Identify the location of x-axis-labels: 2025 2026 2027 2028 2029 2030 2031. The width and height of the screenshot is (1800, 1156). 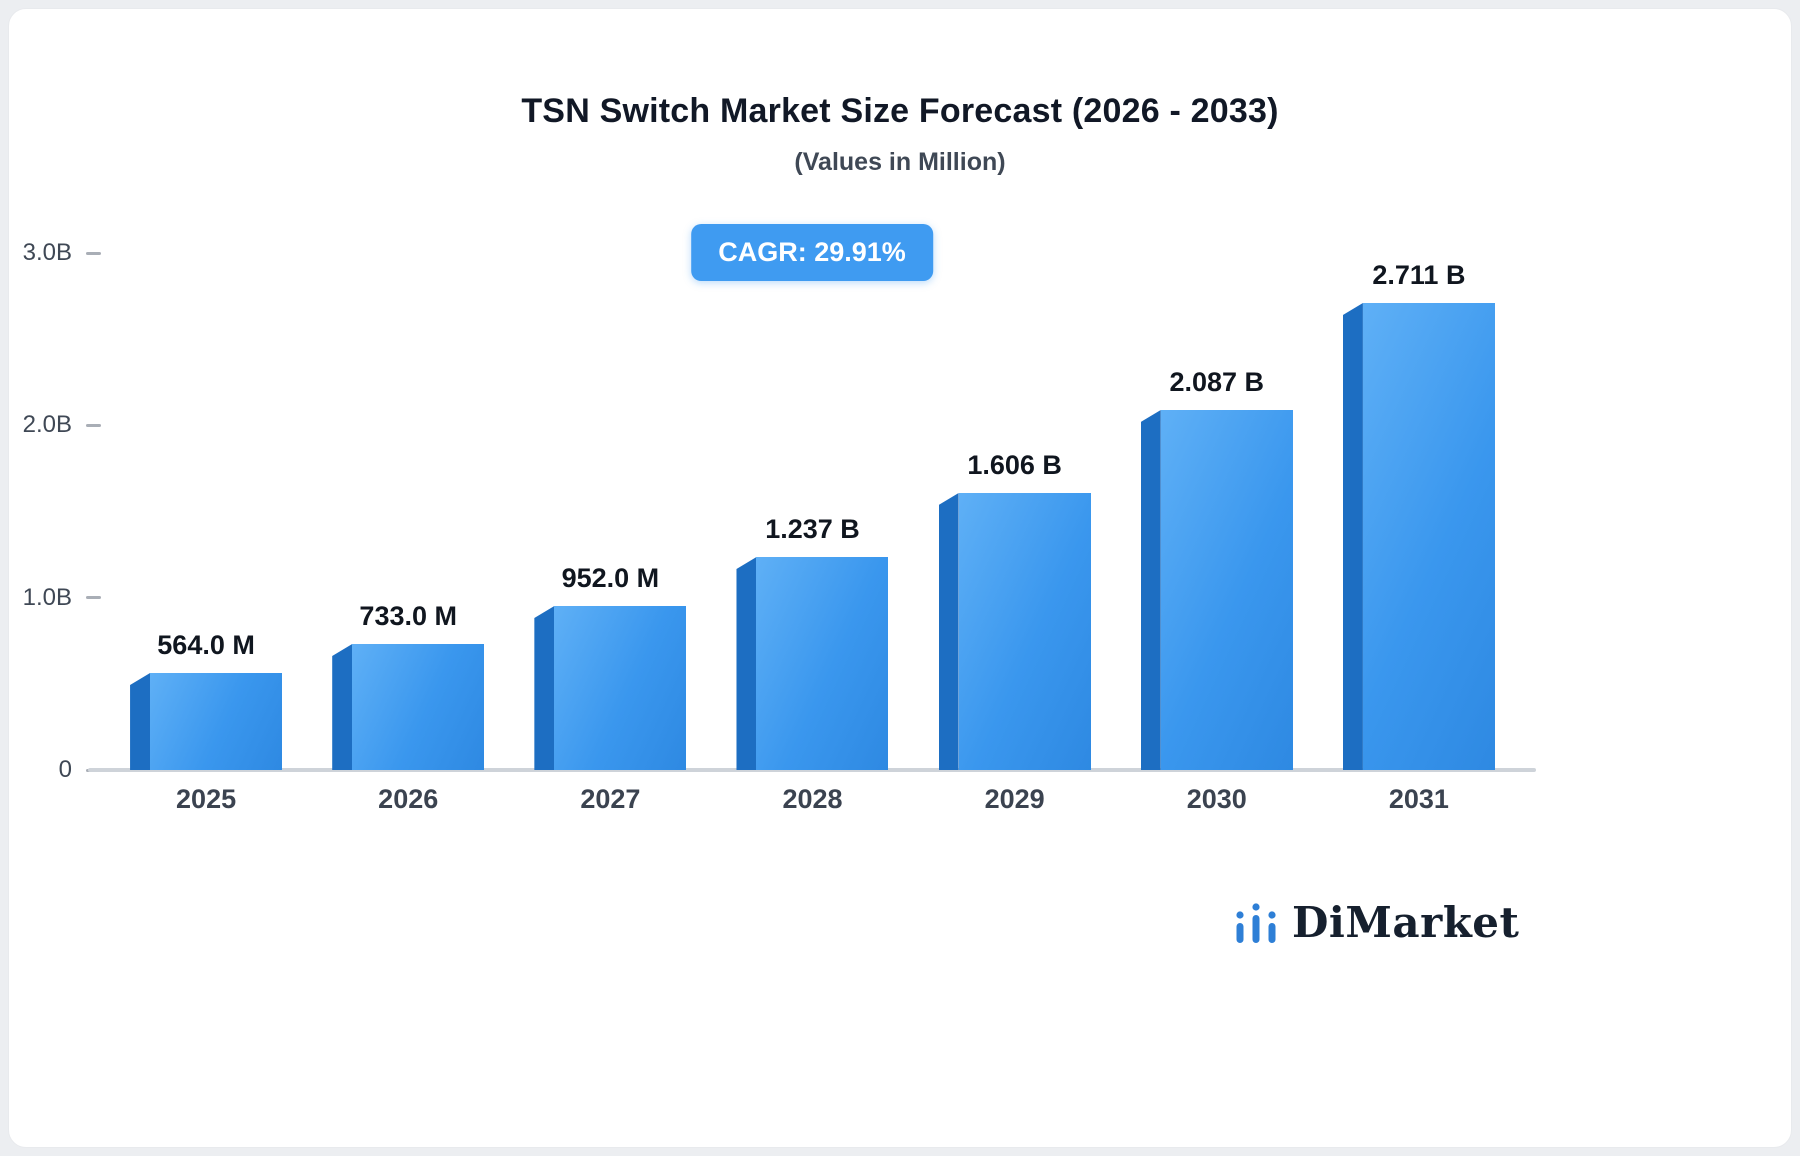
(812, 799).